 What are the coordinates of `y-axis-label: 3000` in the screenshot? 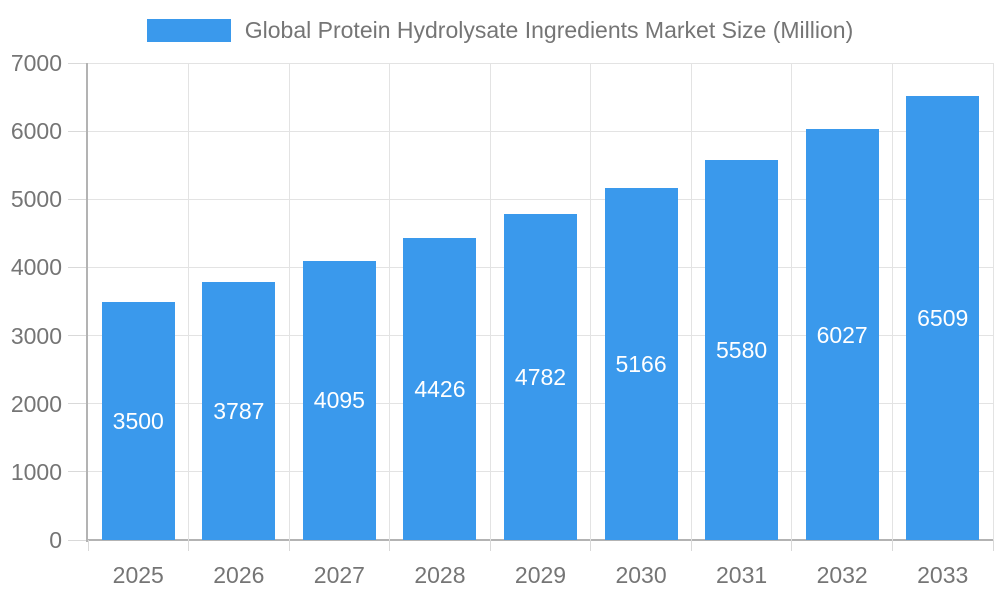 It's located at (36, 335).